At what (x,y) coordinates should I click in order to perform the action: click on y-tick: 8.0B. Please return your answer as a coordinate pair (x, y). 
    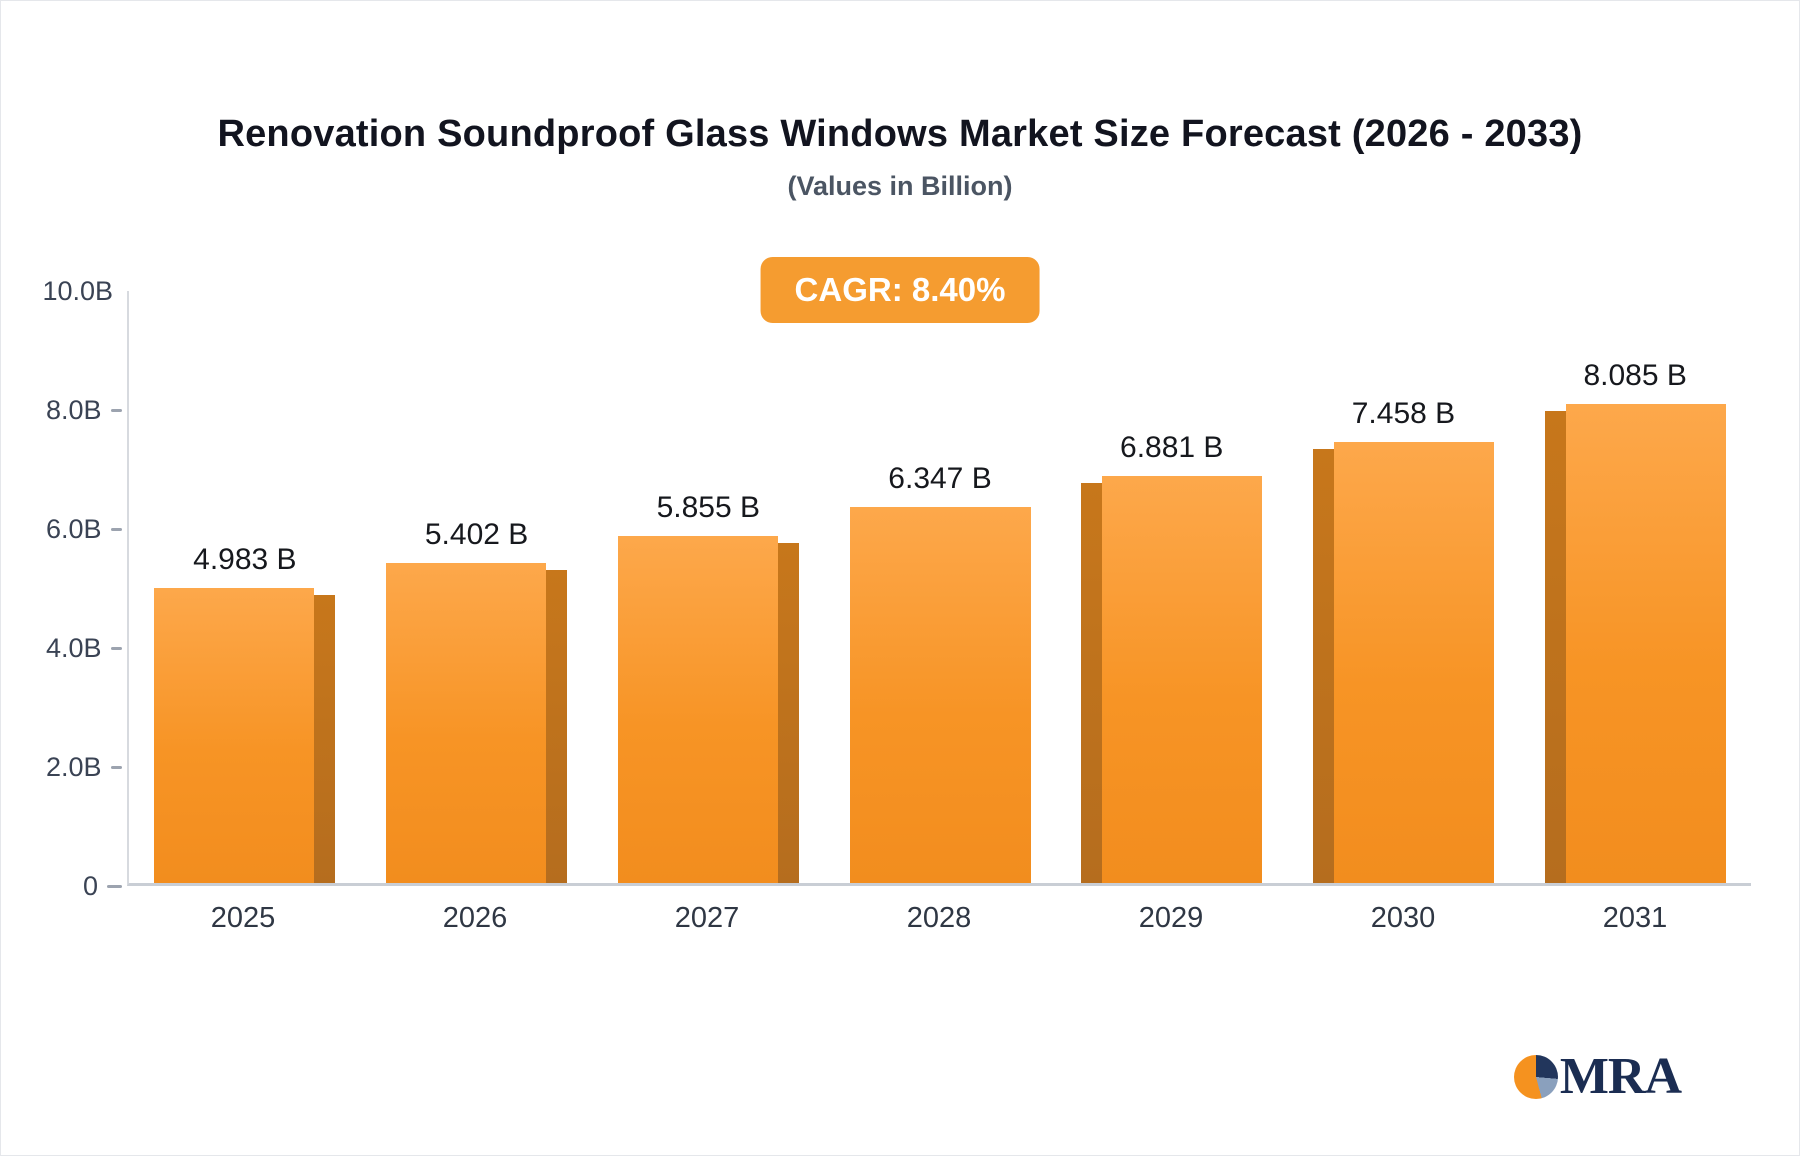
    Looking at the image, I should click on (86, 410).